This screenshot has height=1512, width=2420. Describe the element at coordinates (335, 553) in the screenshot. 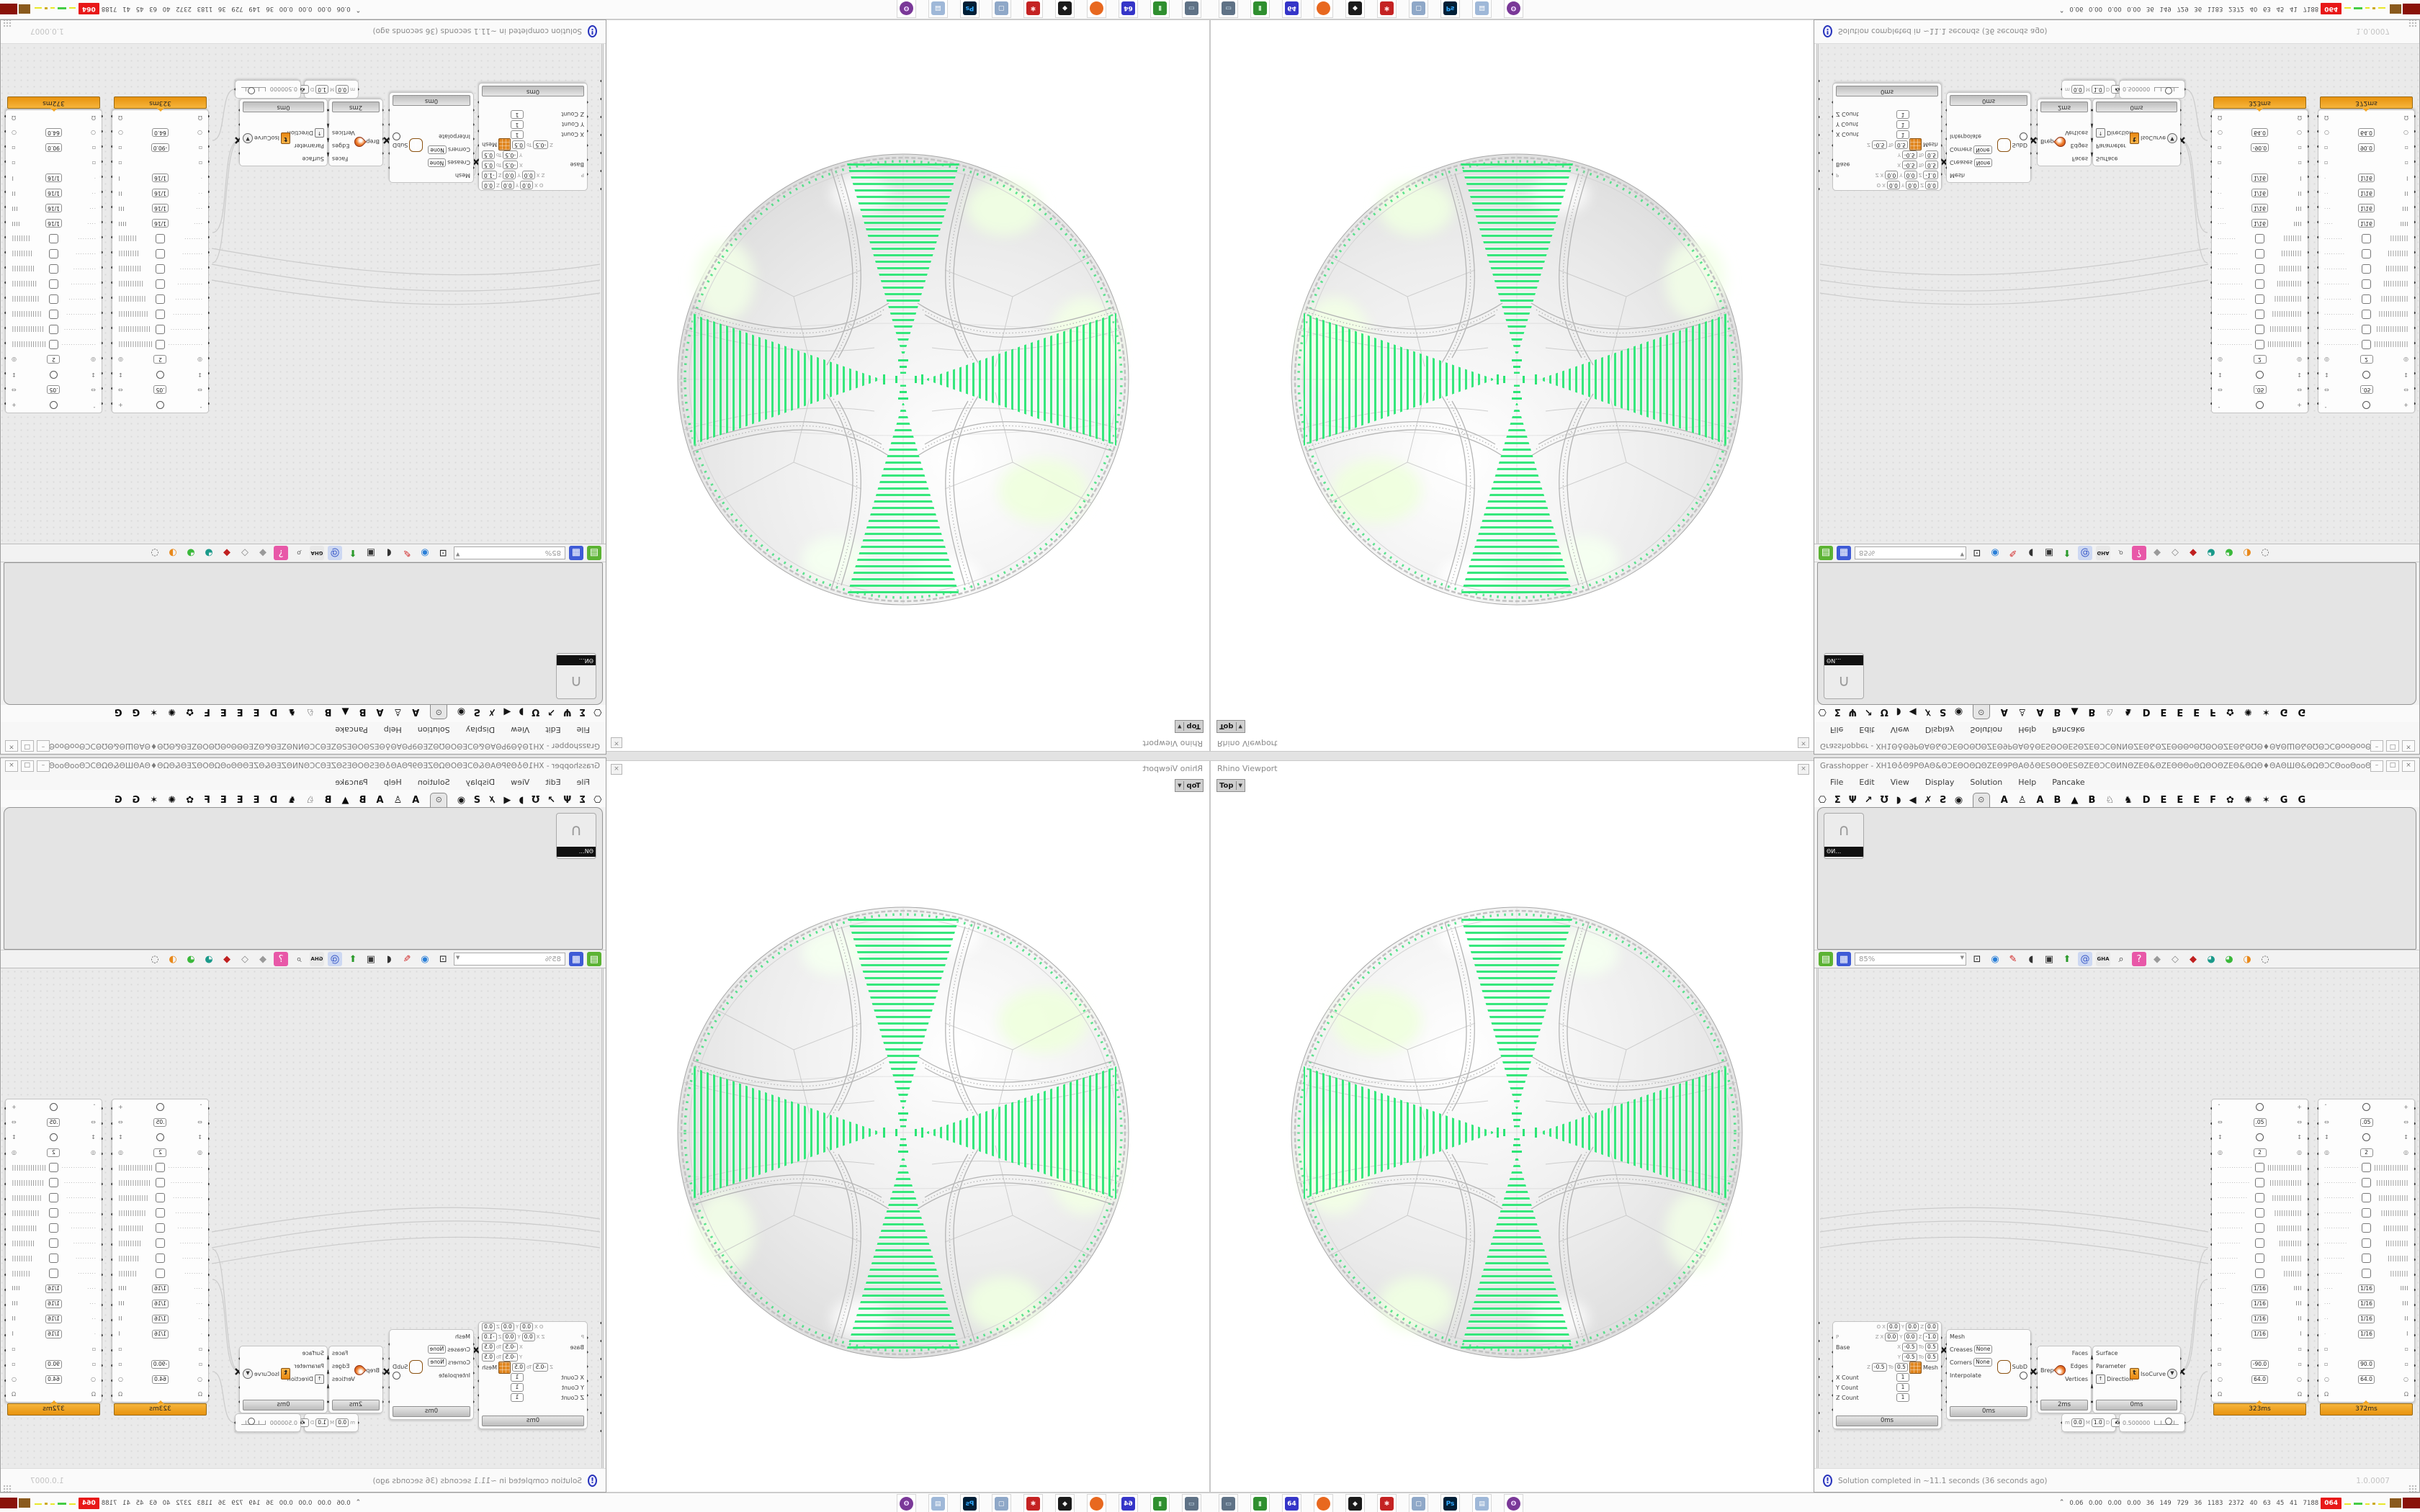

I see `internet-icon: @` at that location.